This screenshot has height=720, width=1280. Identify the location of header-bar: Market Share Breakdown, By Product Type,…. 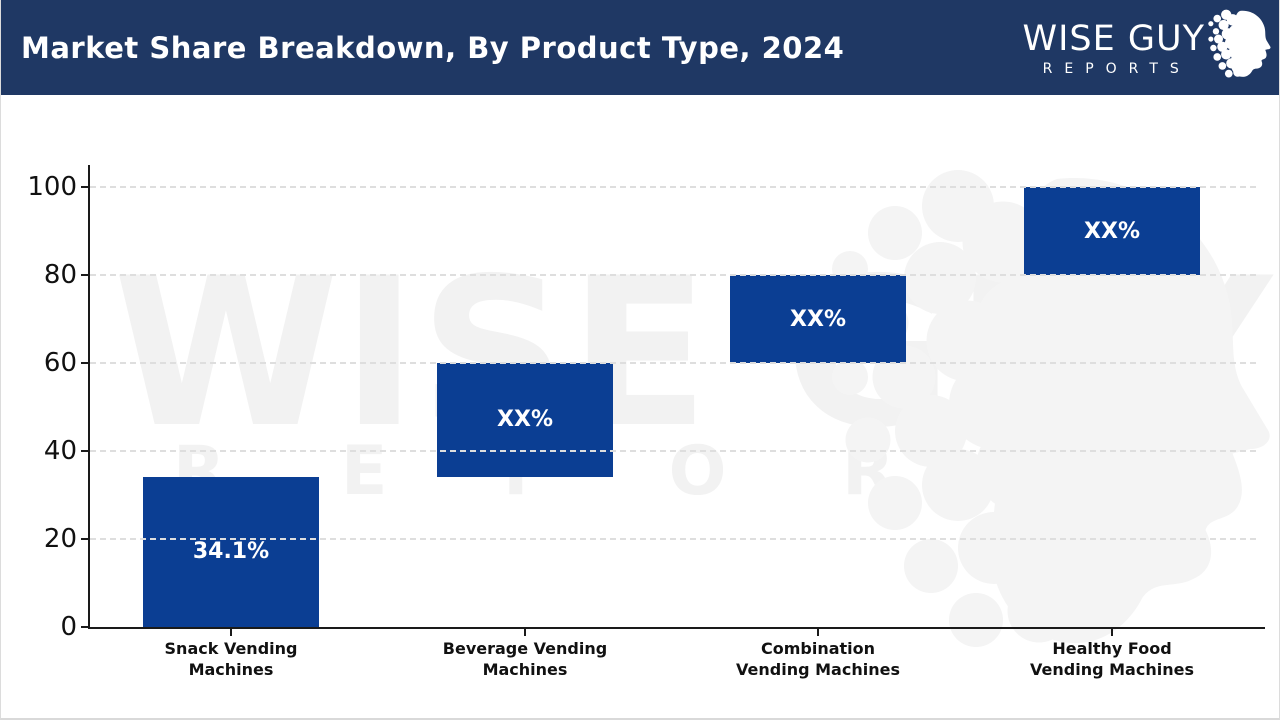
(640, 47).